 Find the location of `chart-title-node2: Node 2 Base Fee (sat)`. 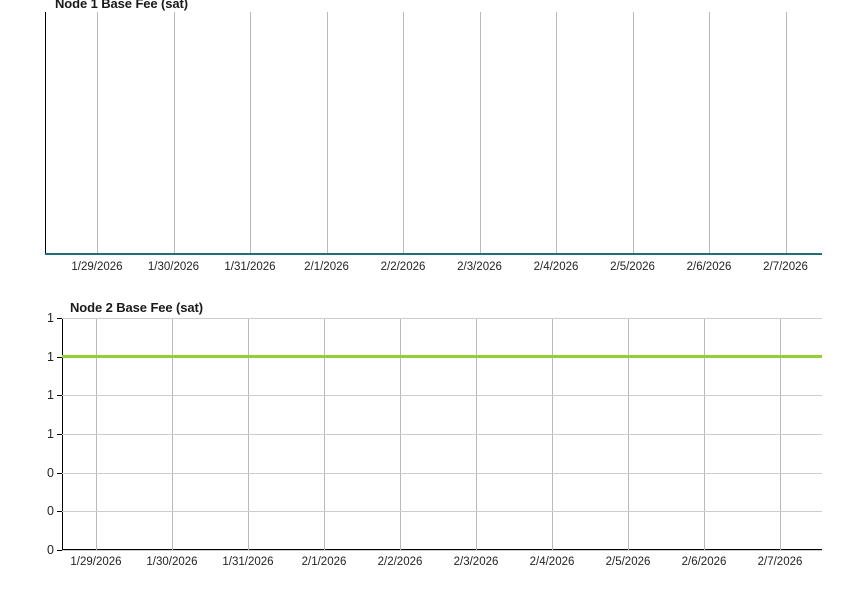

chart-title-node2: Node 2 Base Fee (sat) is located at coordinates (137, 307).